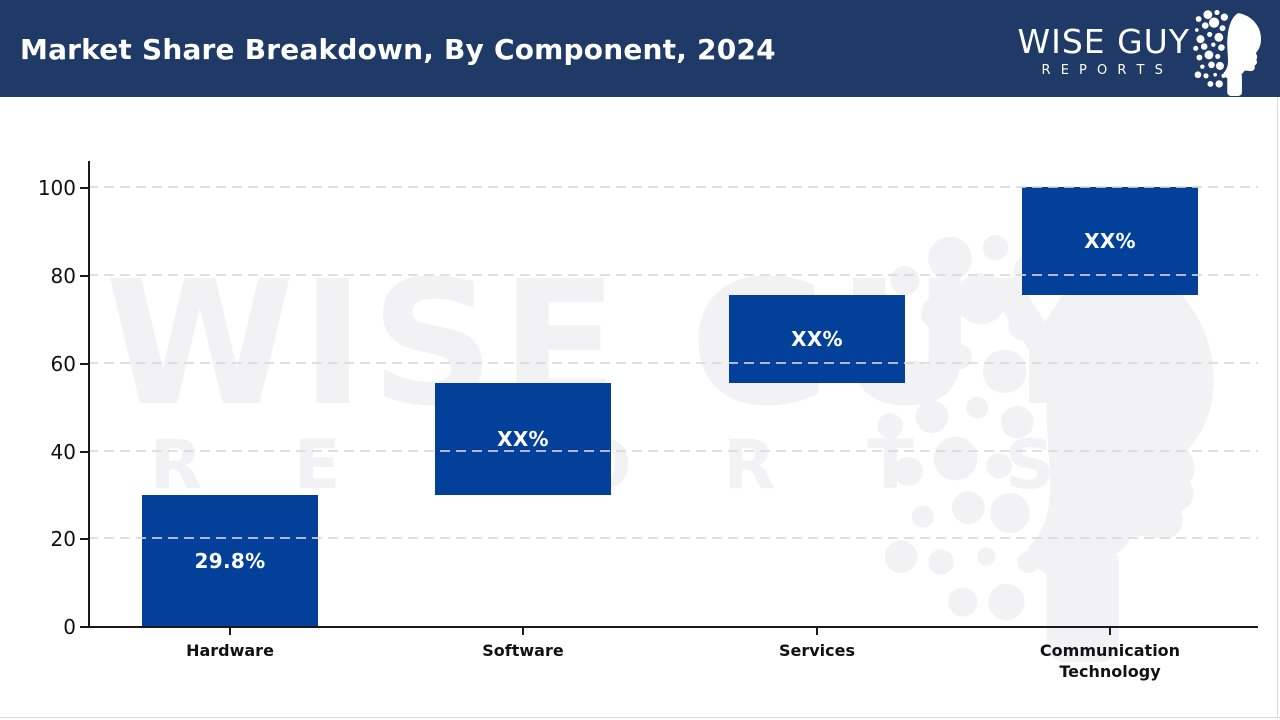 The image size is (1280, 720). I want to click on y-axis-line, so click(89, 394).